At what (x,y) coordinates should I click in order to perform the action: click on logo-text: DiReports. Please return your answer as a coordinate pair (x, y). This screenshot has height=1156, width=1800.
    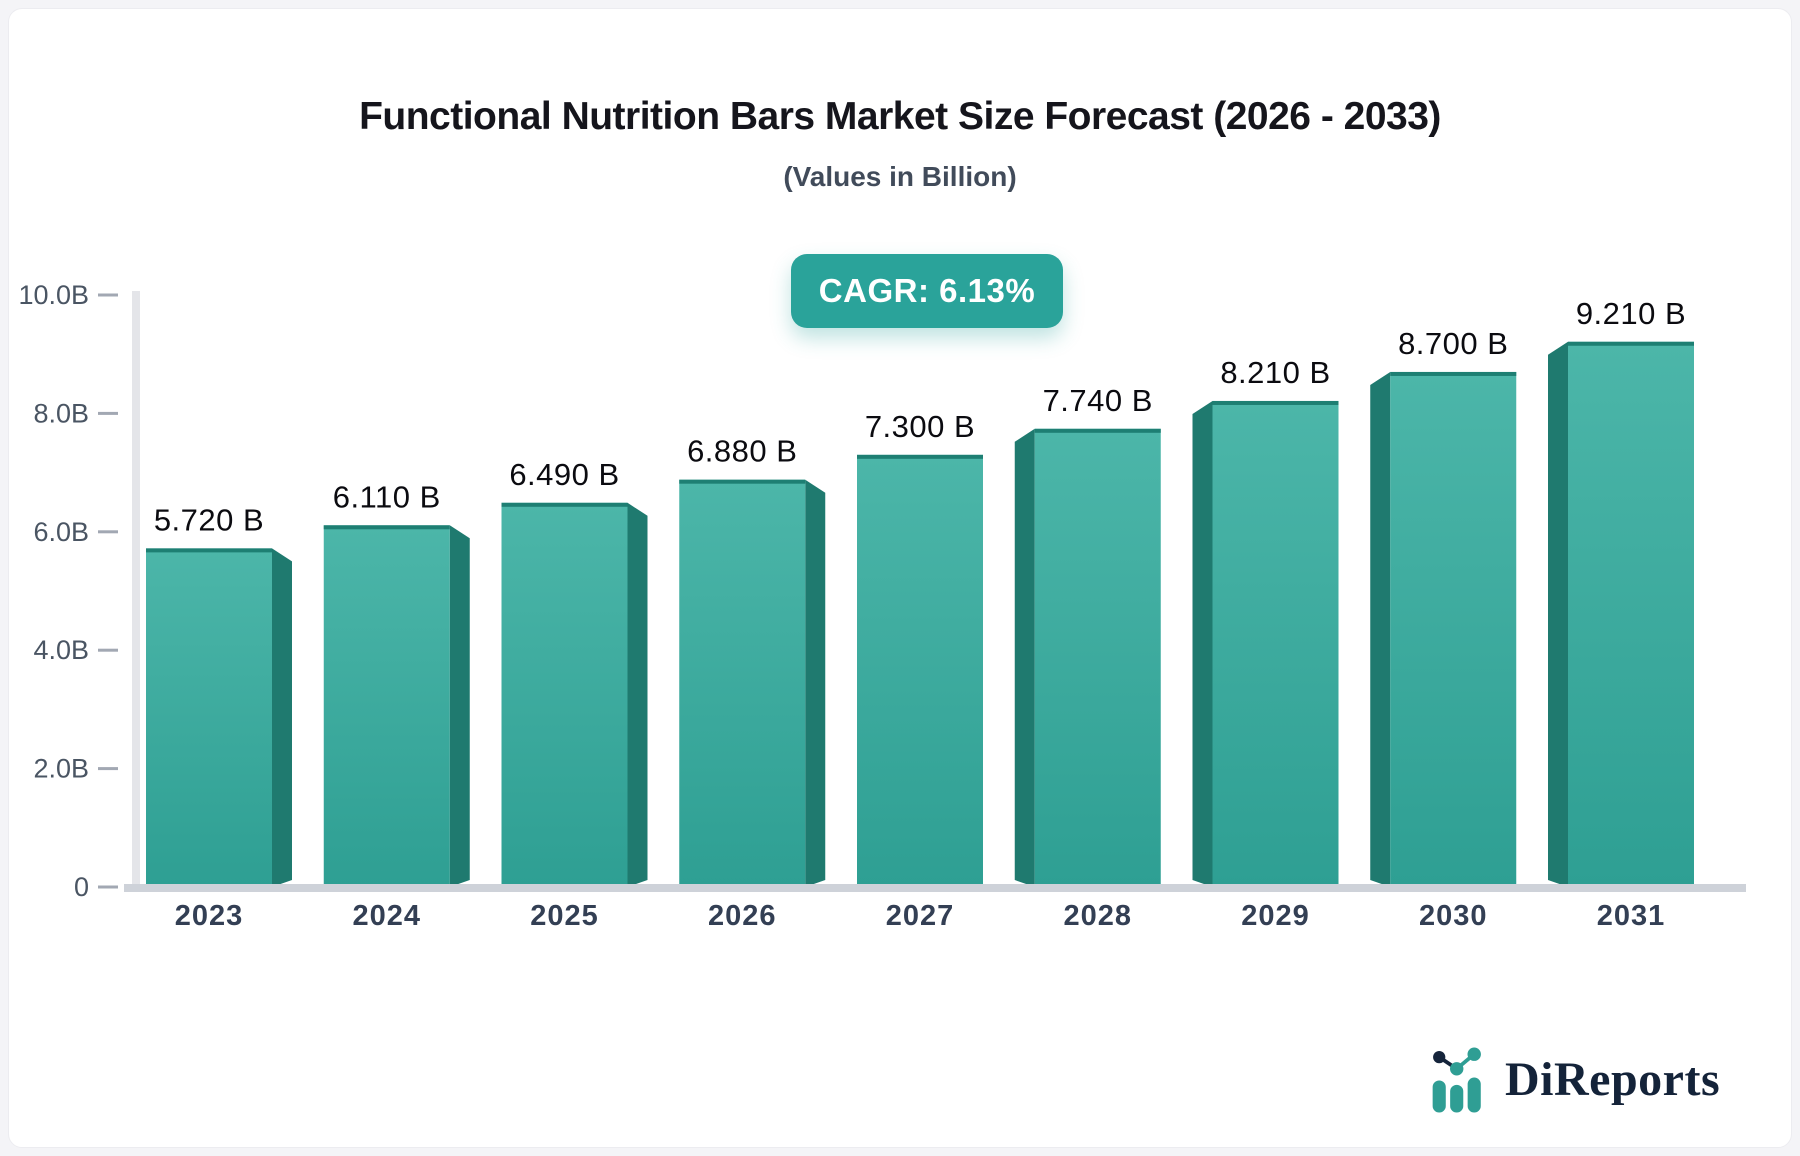
    Looking at the image, I should click on (1613, 1079).